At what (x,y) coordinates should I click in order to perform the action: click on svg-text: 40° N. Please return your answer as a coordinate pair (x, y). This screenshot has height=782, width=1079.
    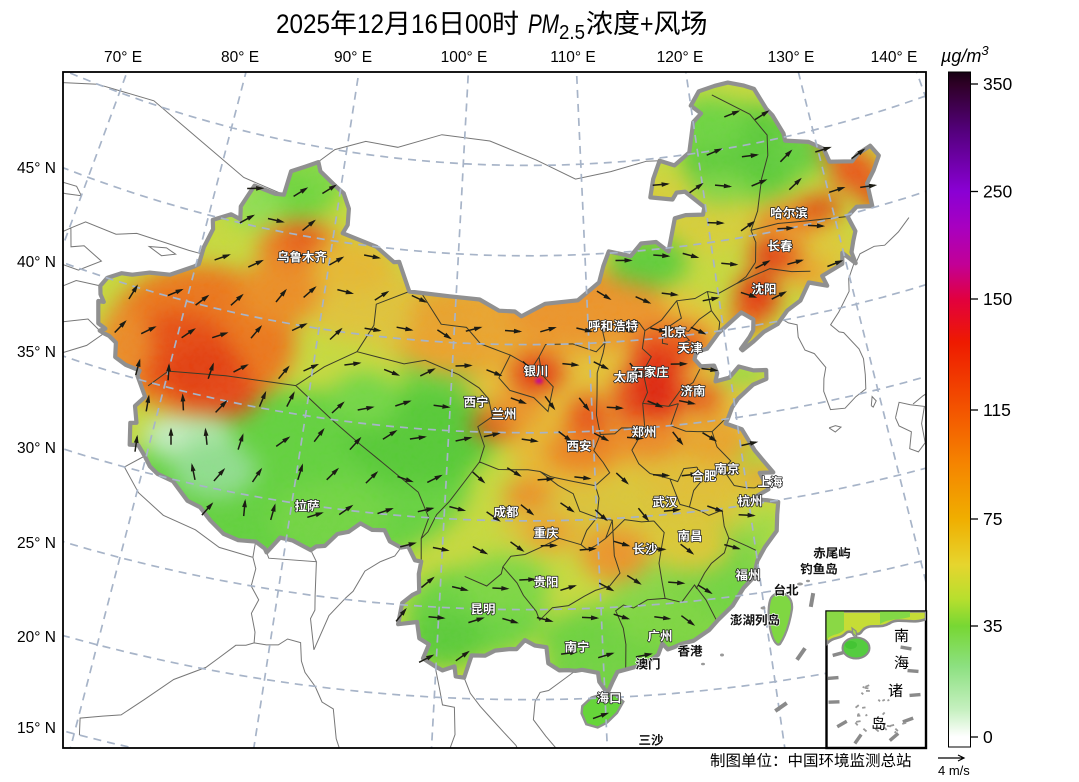
    Looking at the image, I should click on (36, 262).